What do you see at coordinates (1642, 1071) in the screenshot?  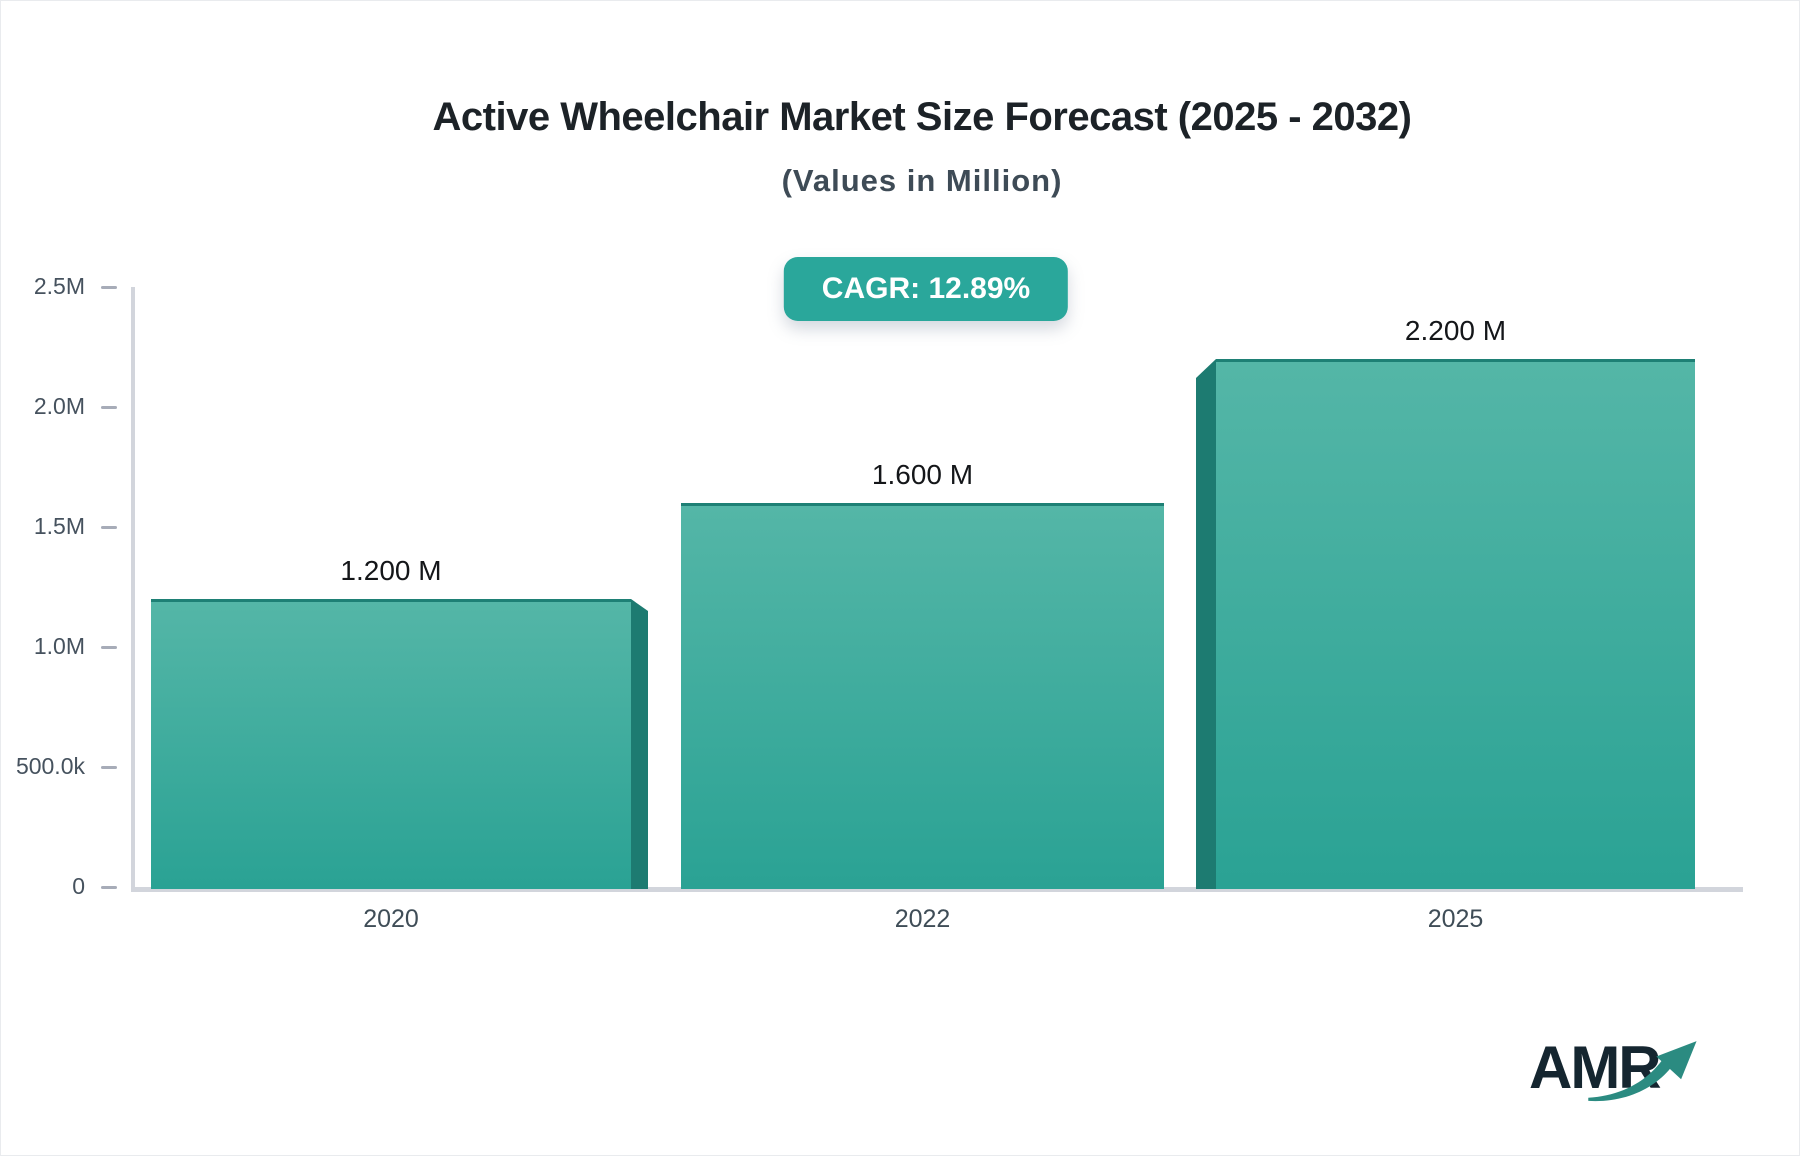 I see `trend-arrow-icon` at bounding box center [1642, 1071].